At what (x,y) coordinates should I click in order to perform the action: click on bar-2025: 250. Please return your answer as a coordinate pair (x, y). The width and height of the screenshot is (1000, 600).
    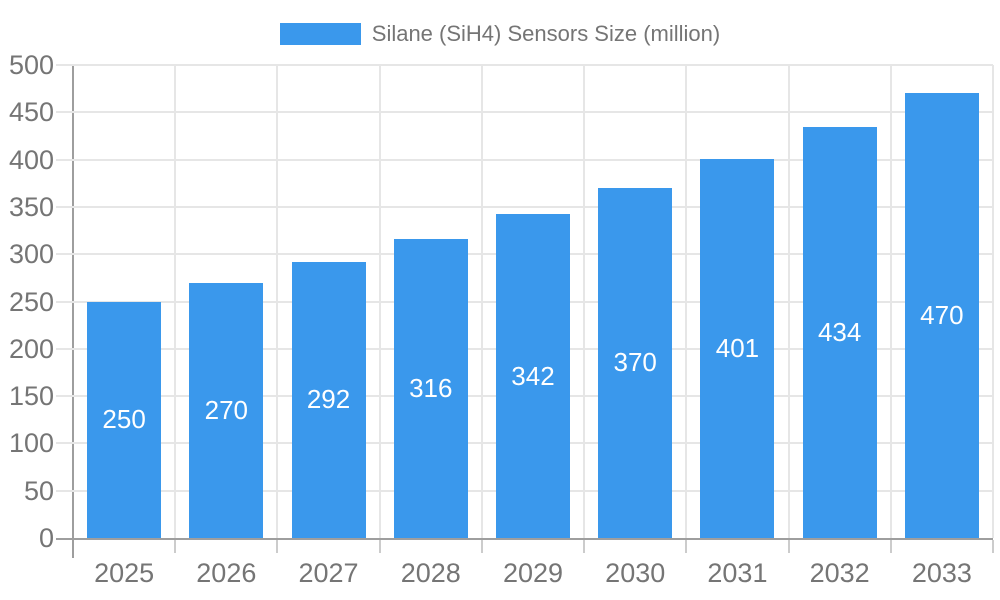
    Looking at the image, I should click on (124, 419).